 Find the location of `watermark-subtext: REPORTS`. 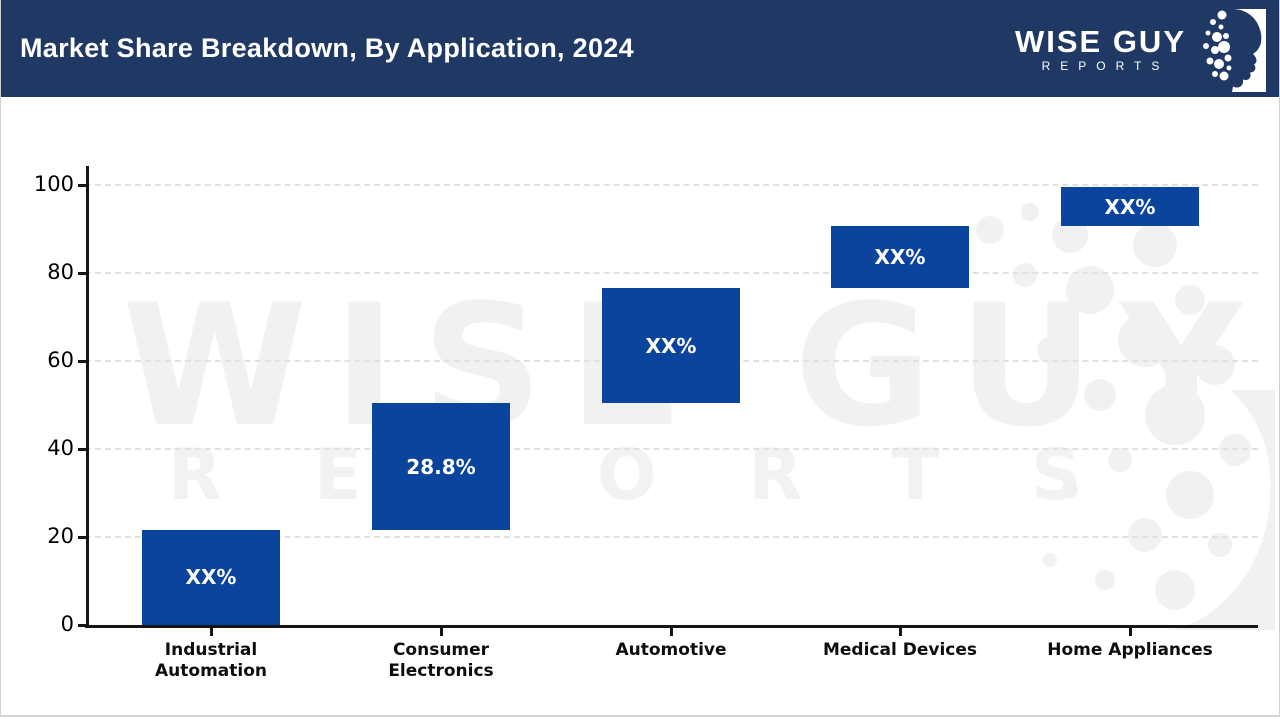

watermark-subtext: REPORTS is located at coordinates (671, 475).